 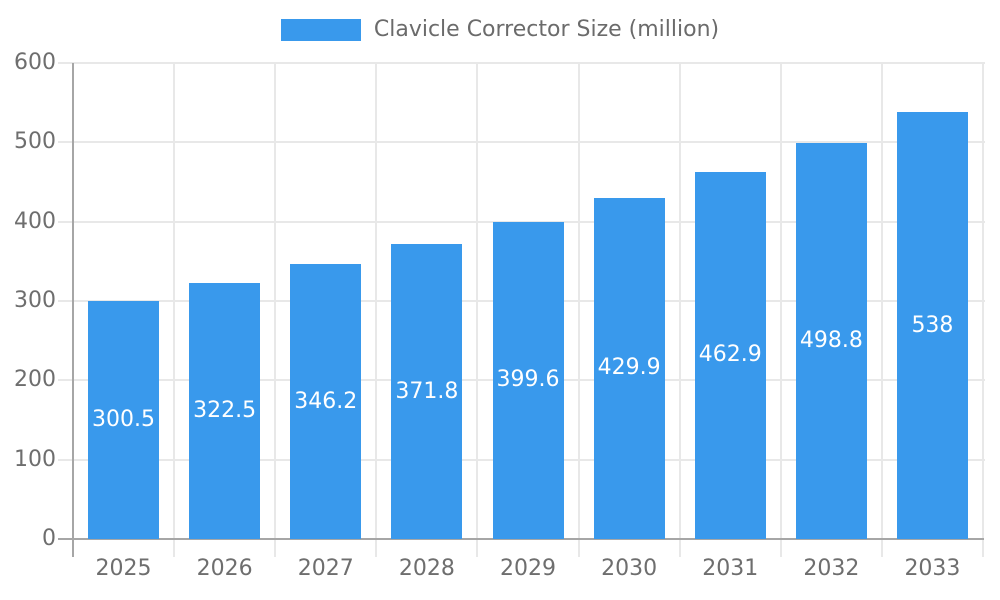 I want to click on bar-2033, so click(x=932, y=325).